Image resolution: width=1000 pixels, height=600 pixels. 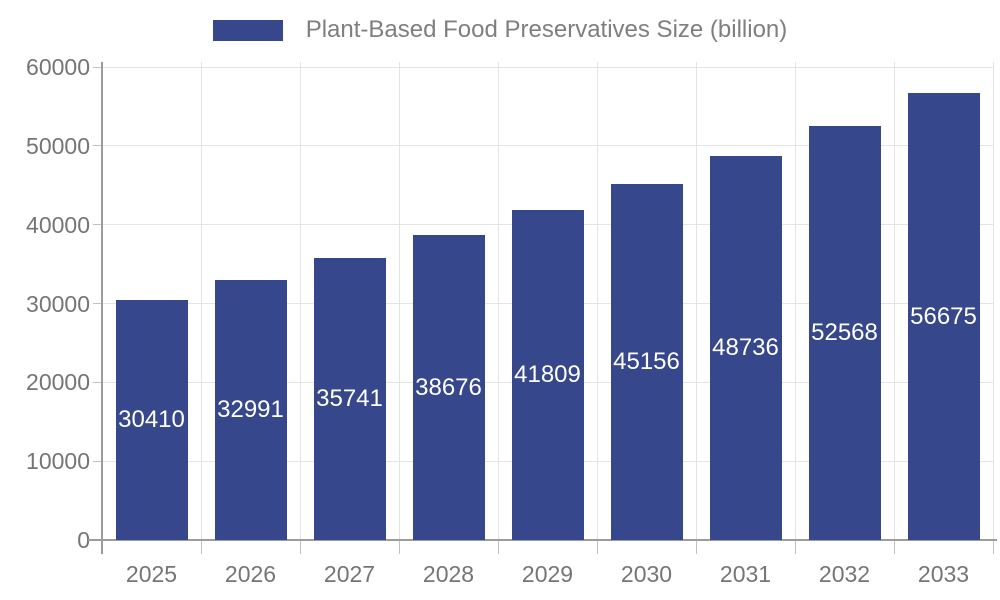 I want to click on y-axis-tick-label: 50000, so click(x=58, y=145).